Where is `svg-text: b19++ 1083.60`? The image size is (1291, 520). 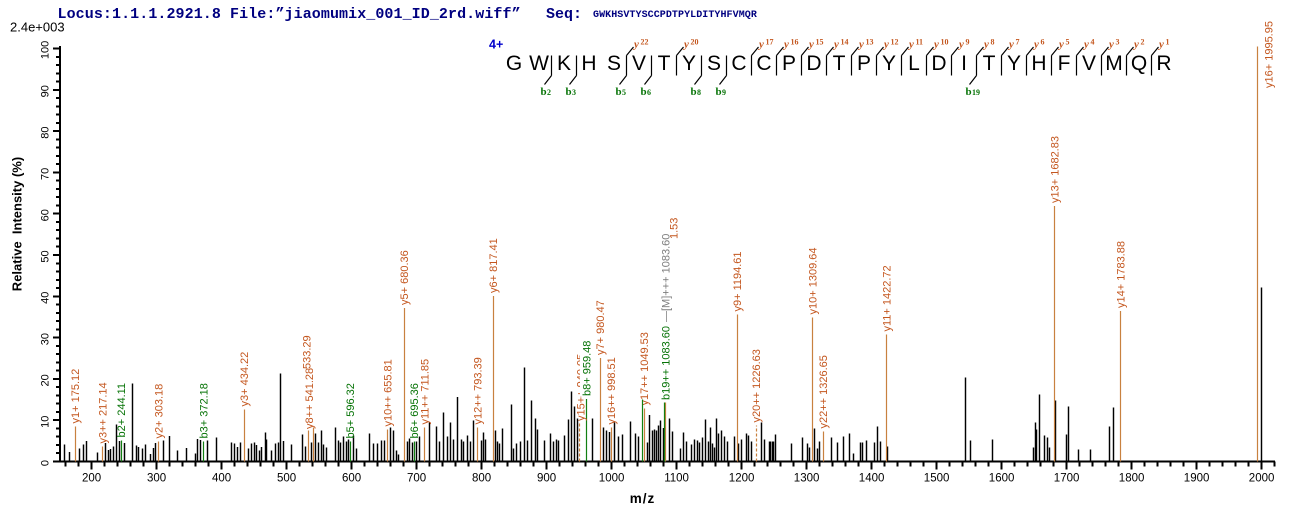 svg-text: b19++ 1083.60 is located at coordinates (667, 363).